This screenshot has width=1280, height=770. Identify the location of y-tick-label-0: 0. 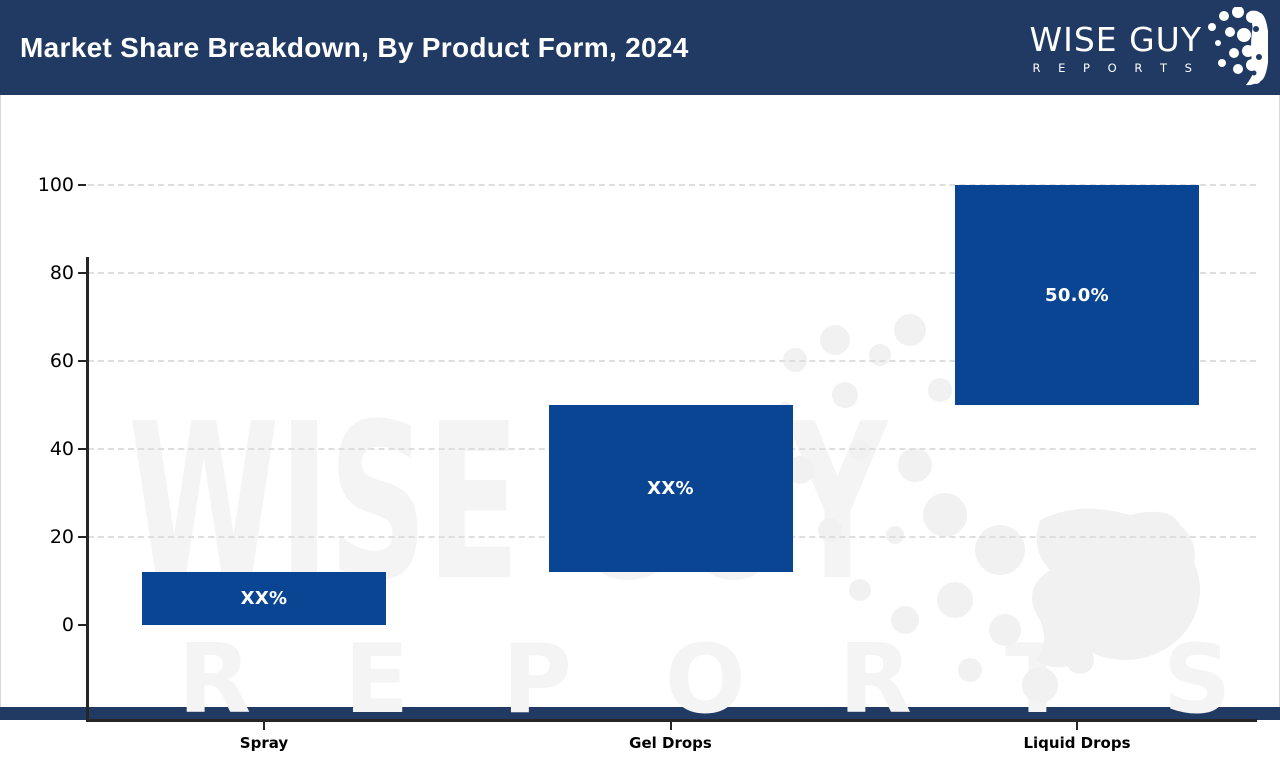
(67, 625).